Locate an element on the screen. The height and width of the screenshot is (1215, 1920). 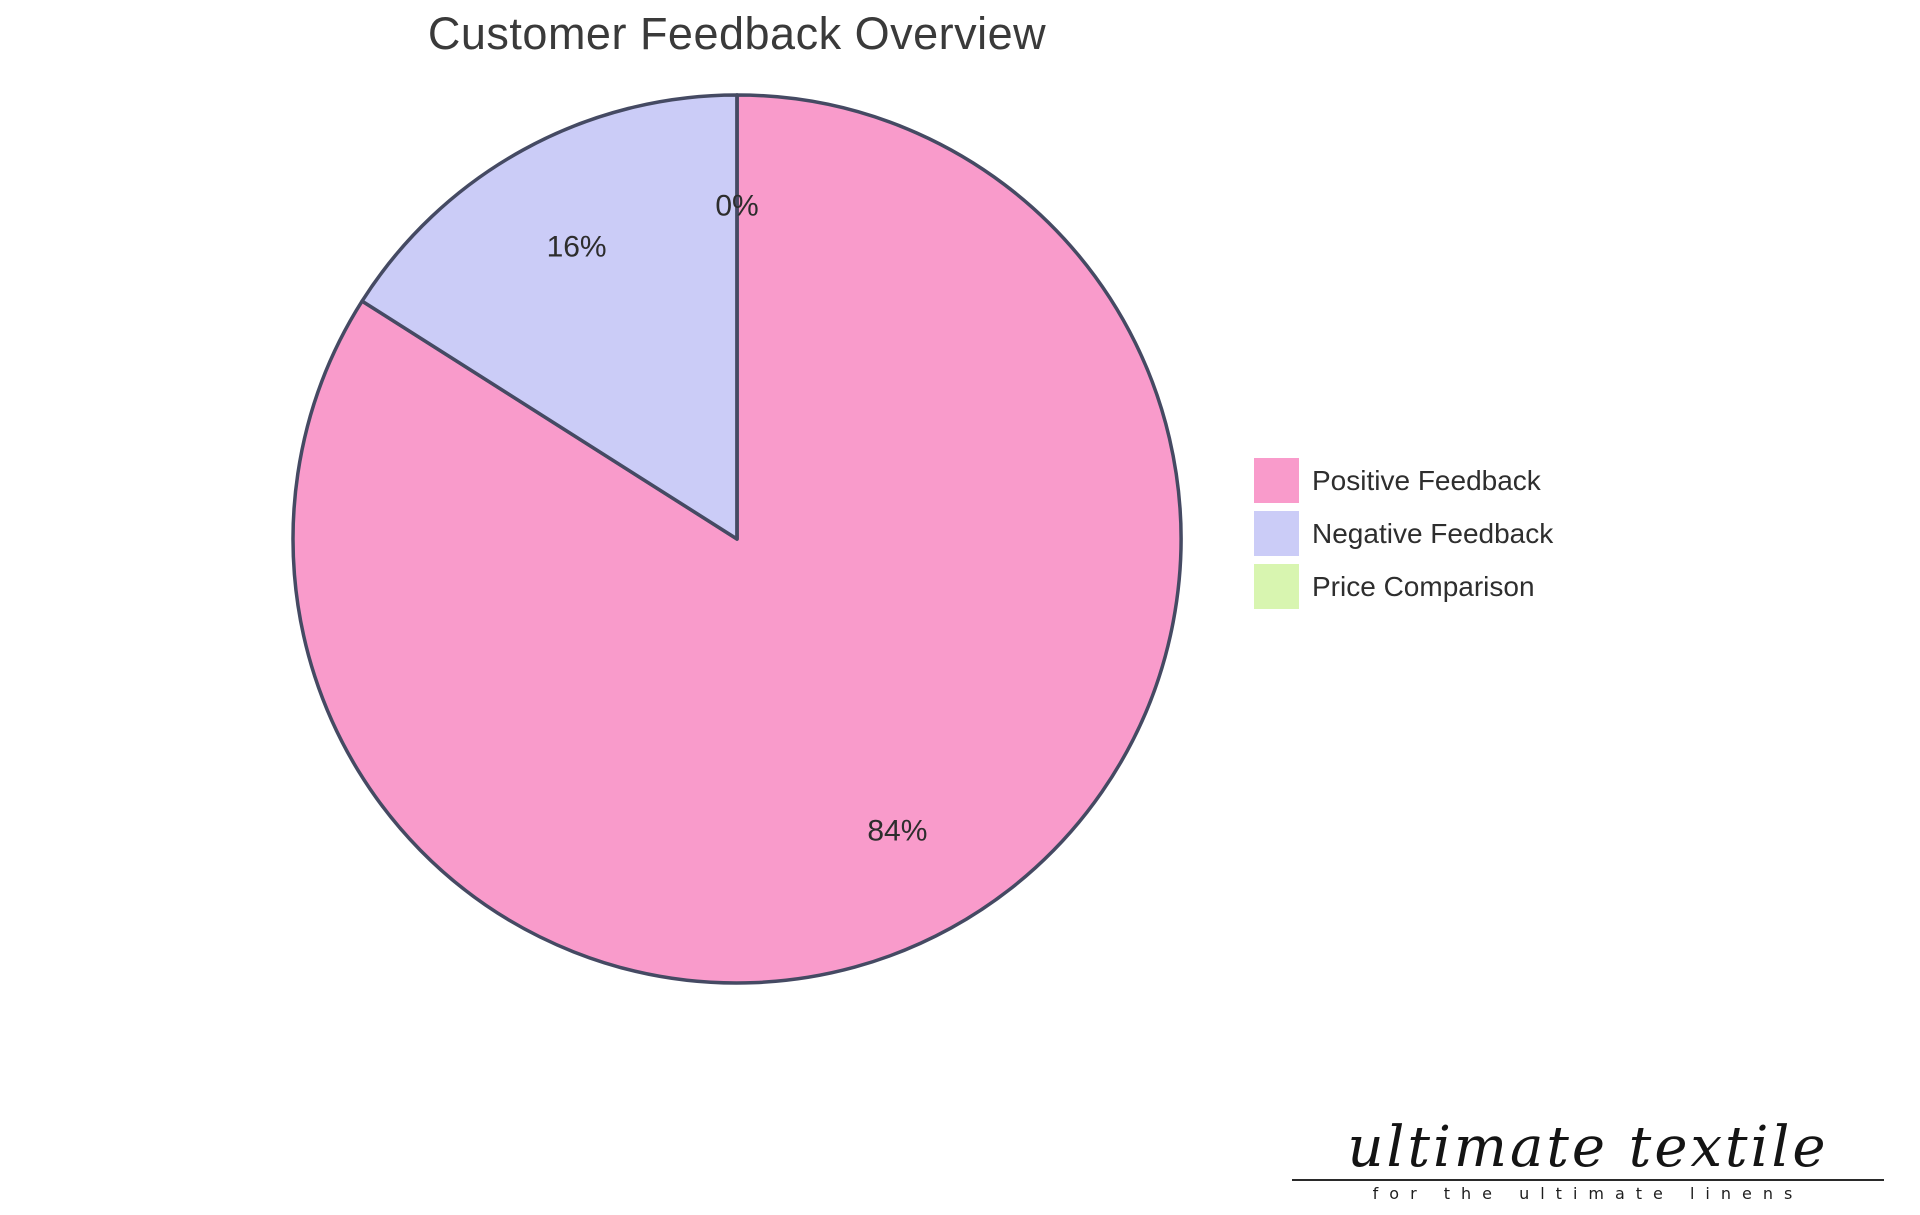
pie-slice-labels: 84% 16% 0% is located at coordinates (737, 519).